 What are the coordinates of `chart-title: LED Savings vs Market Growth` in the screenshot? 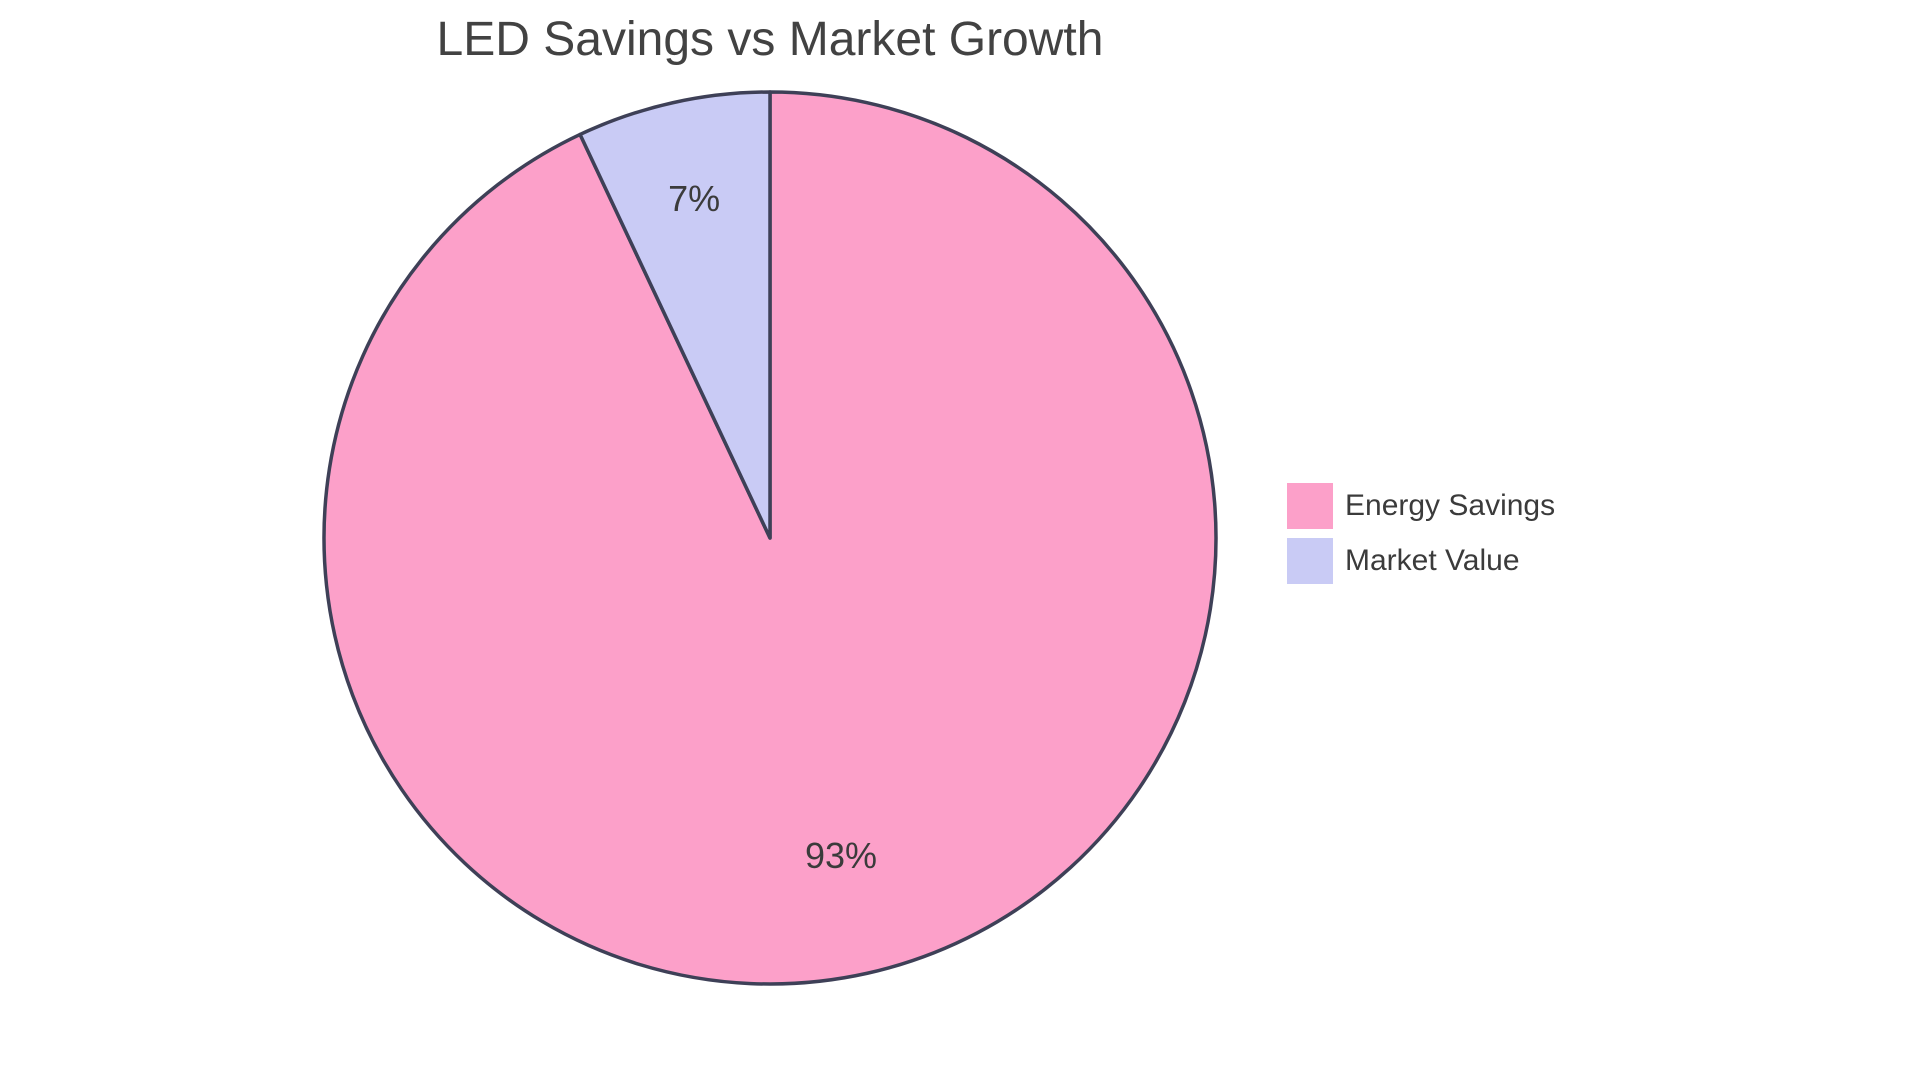 It's located at (770, 39).